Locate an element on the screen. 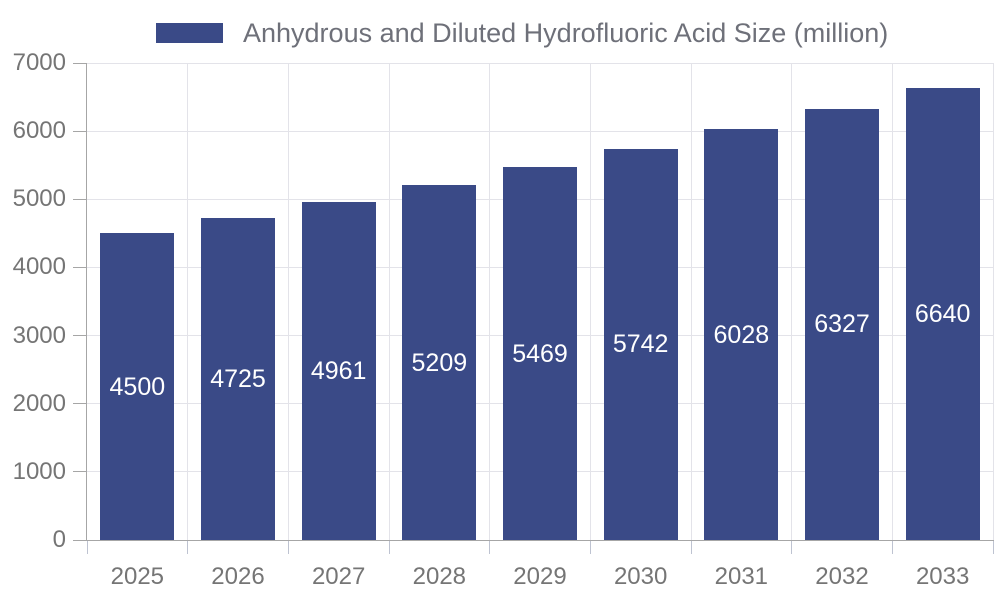 The height and width of the screenshot is (600, 1000). x-axis-line is located at coordinates (540, 540).